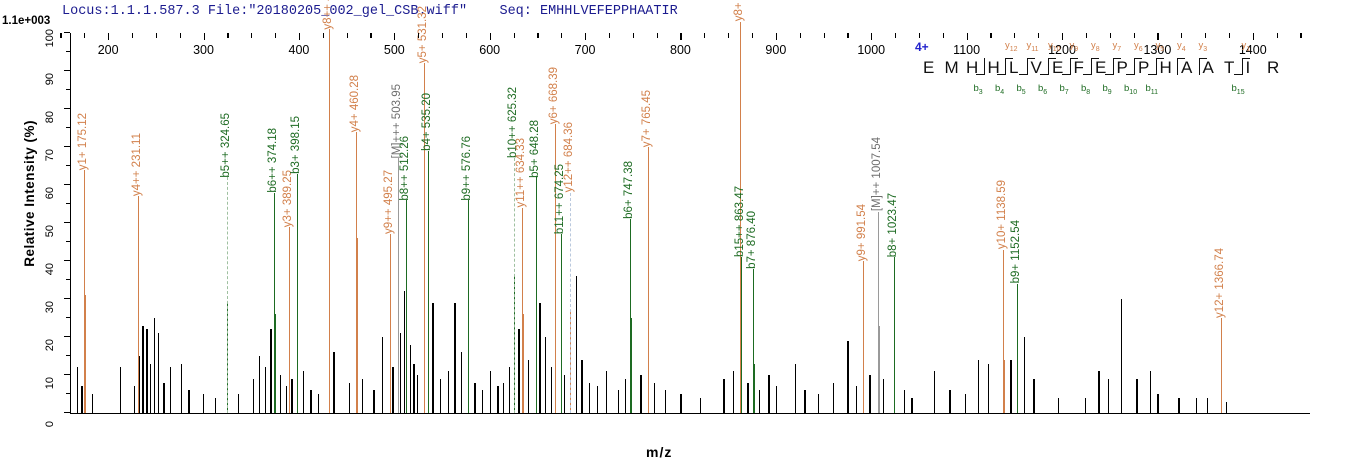 The height and width of the screenshot is (473, 1362). I want to click on ladder-residue: T, so click(1229, 67).